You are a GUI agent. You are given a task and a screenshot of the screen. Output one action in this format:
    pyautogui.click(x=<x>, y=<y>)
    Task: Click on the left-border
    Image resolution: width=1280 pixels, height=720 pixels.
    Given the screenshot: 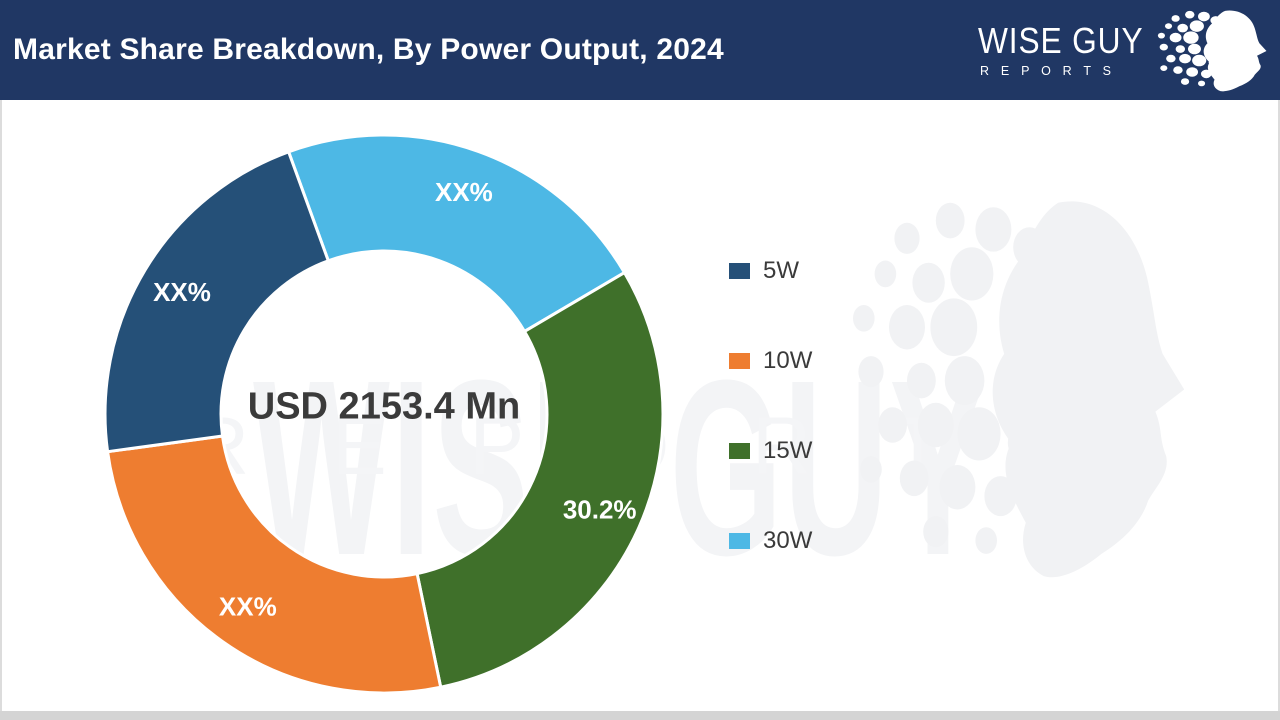 What is the action you would take?
    pyautogui.click(x=1, y=405)
    